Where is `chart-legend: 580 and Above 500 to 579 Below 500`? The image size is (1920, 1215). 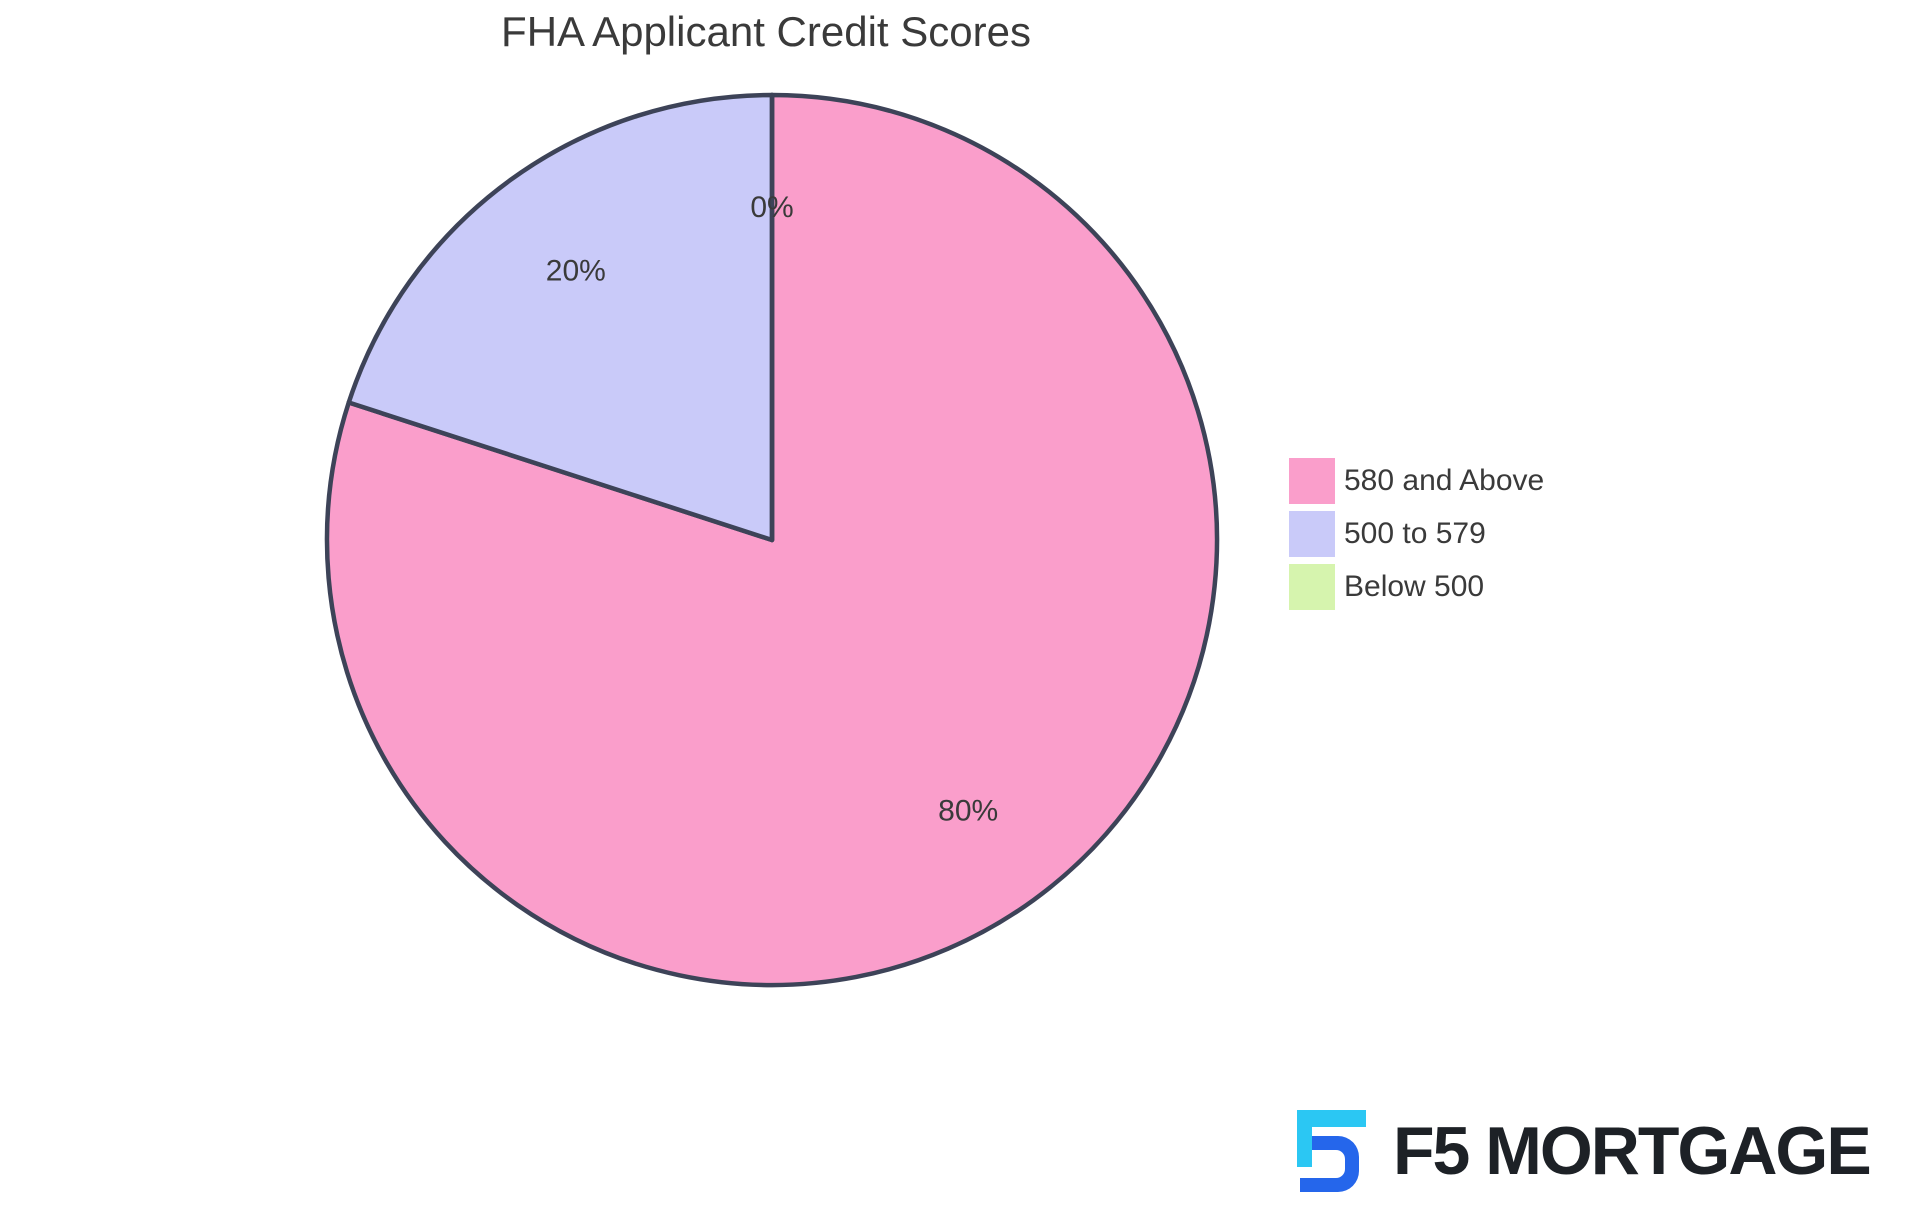
chart-legend: 580 and Above 500 to 579 Below 500 is located at coordinates (1416, 537).